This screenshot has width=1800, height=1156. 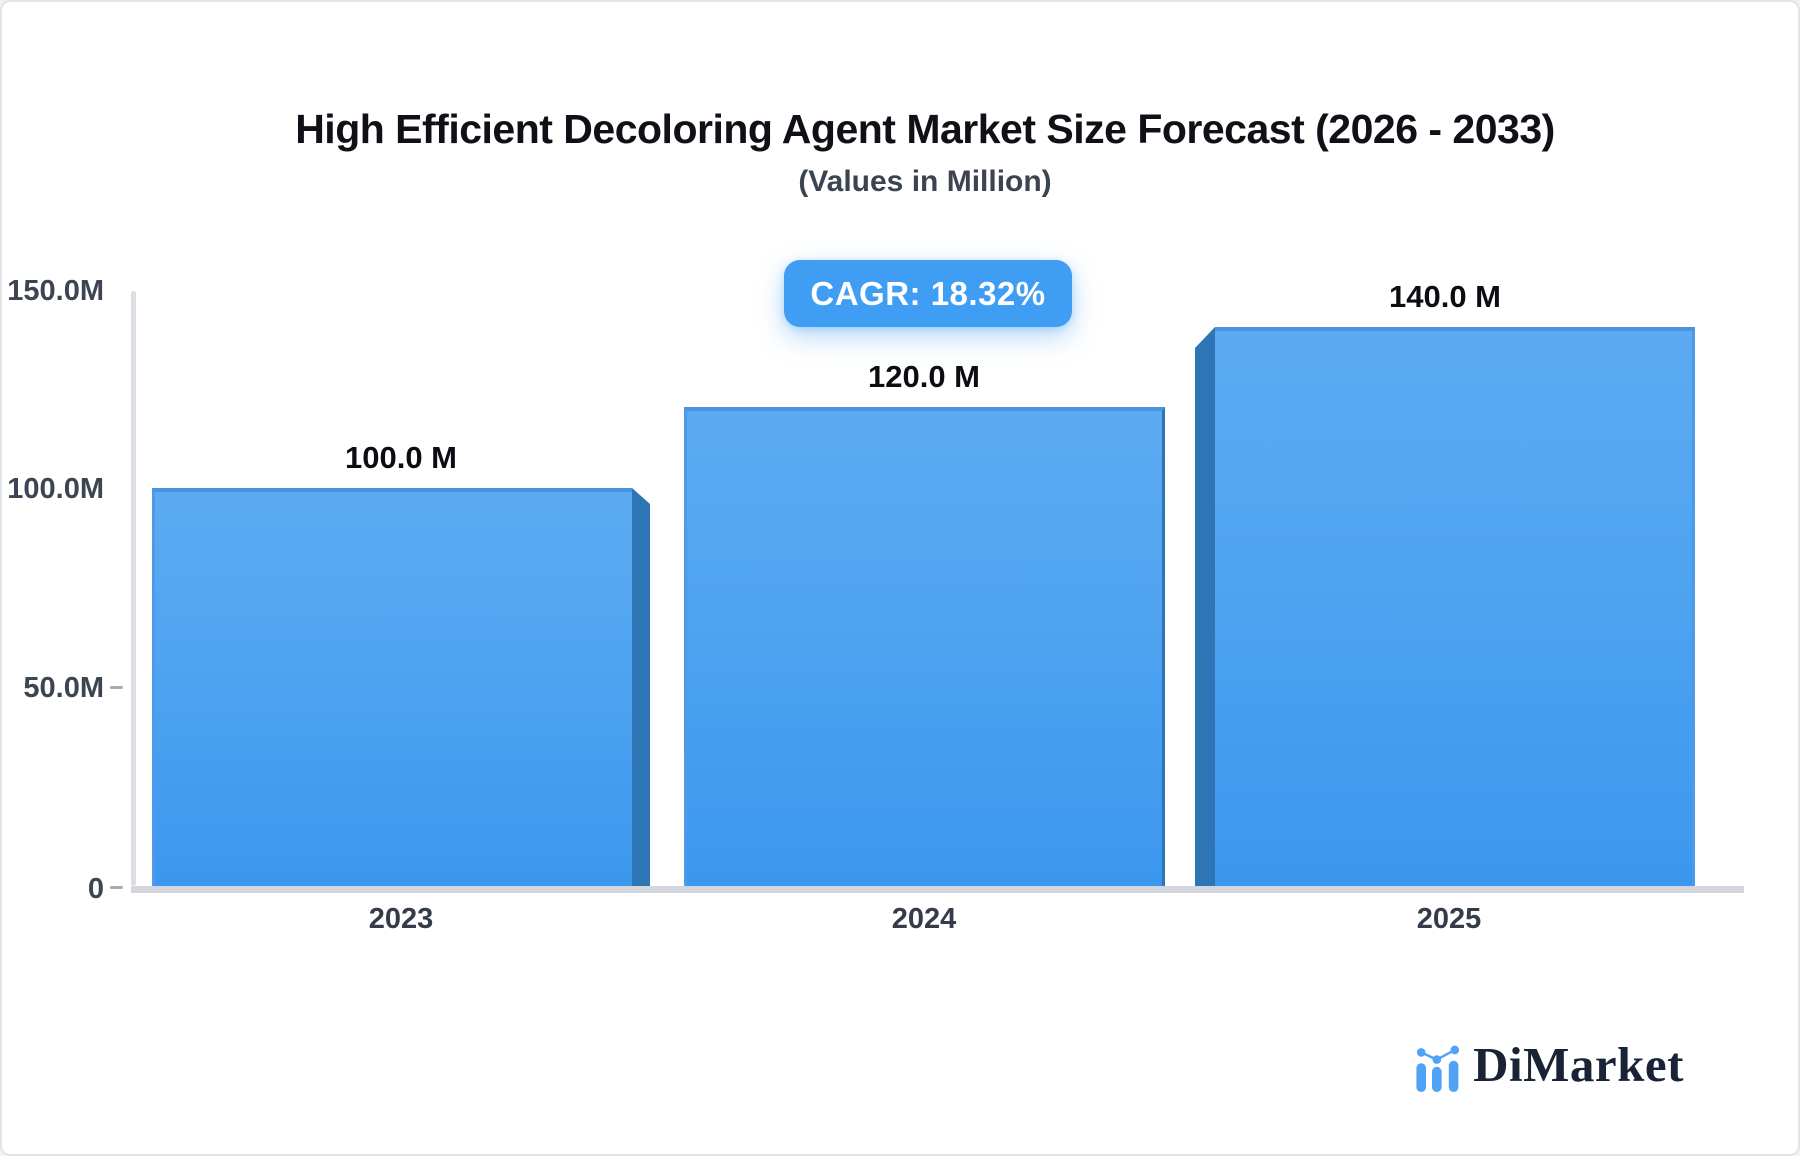 What do you see at coordinates (924, 647) in the screenshot?
I see `bar-2024` at bounding box center [924, 647].